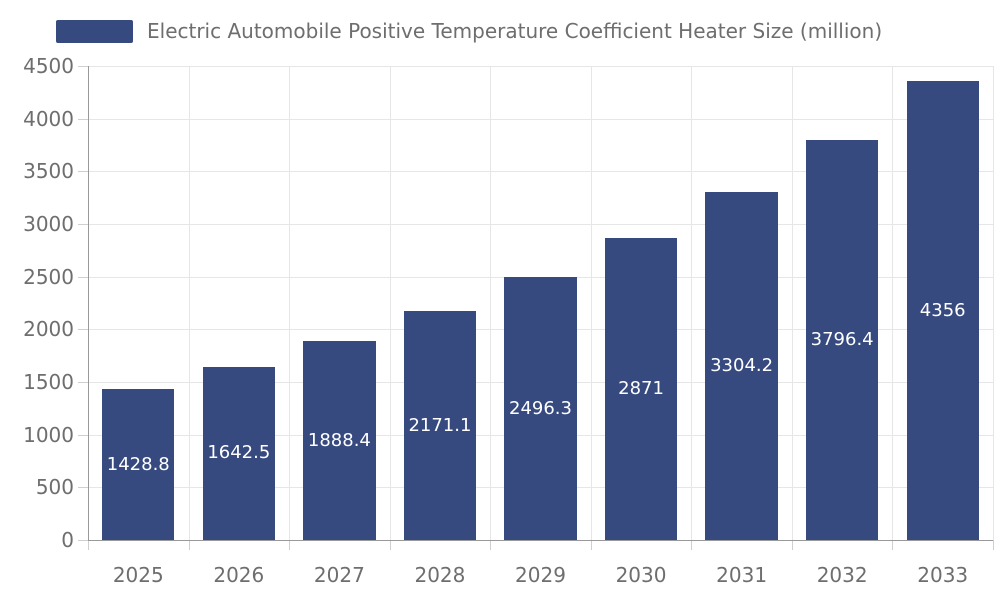  Describe the element at coordinates (239, 575) in the screenshot. I see `x-tick-label: 2026` at that location.